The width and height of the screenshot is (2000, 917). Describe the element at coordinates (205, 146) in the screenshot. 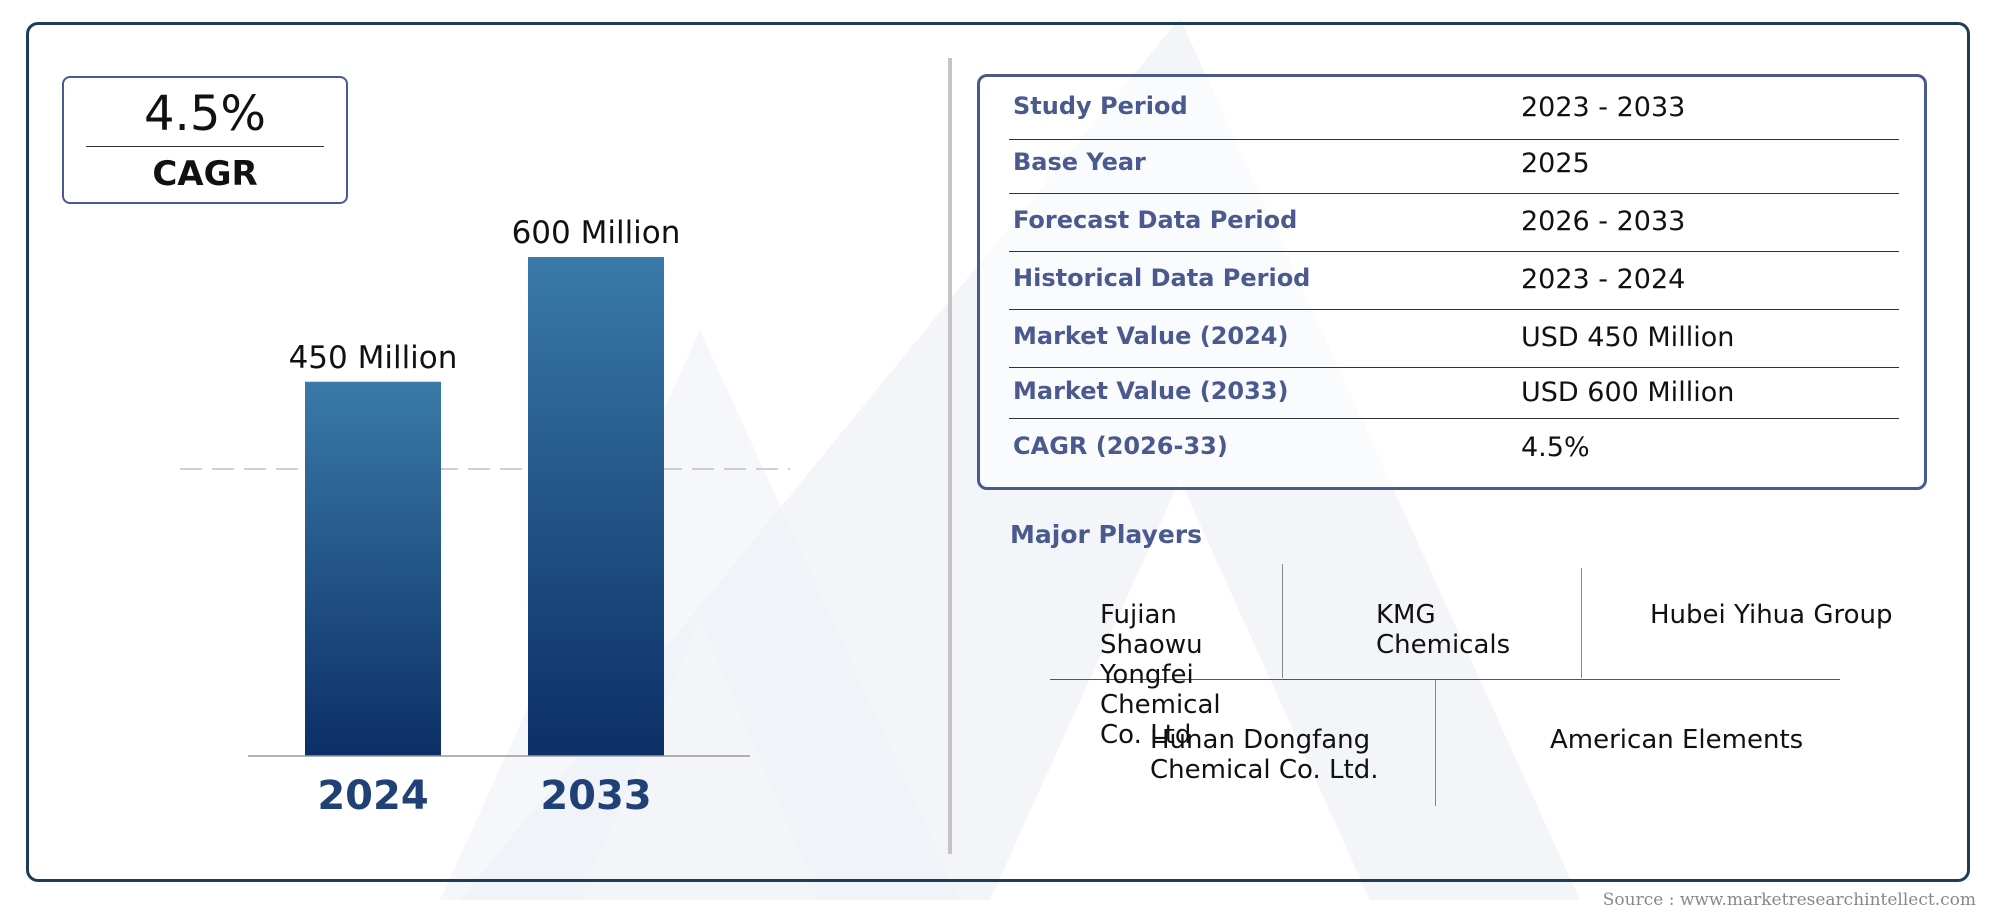

I see `cagr-divider` at that location.